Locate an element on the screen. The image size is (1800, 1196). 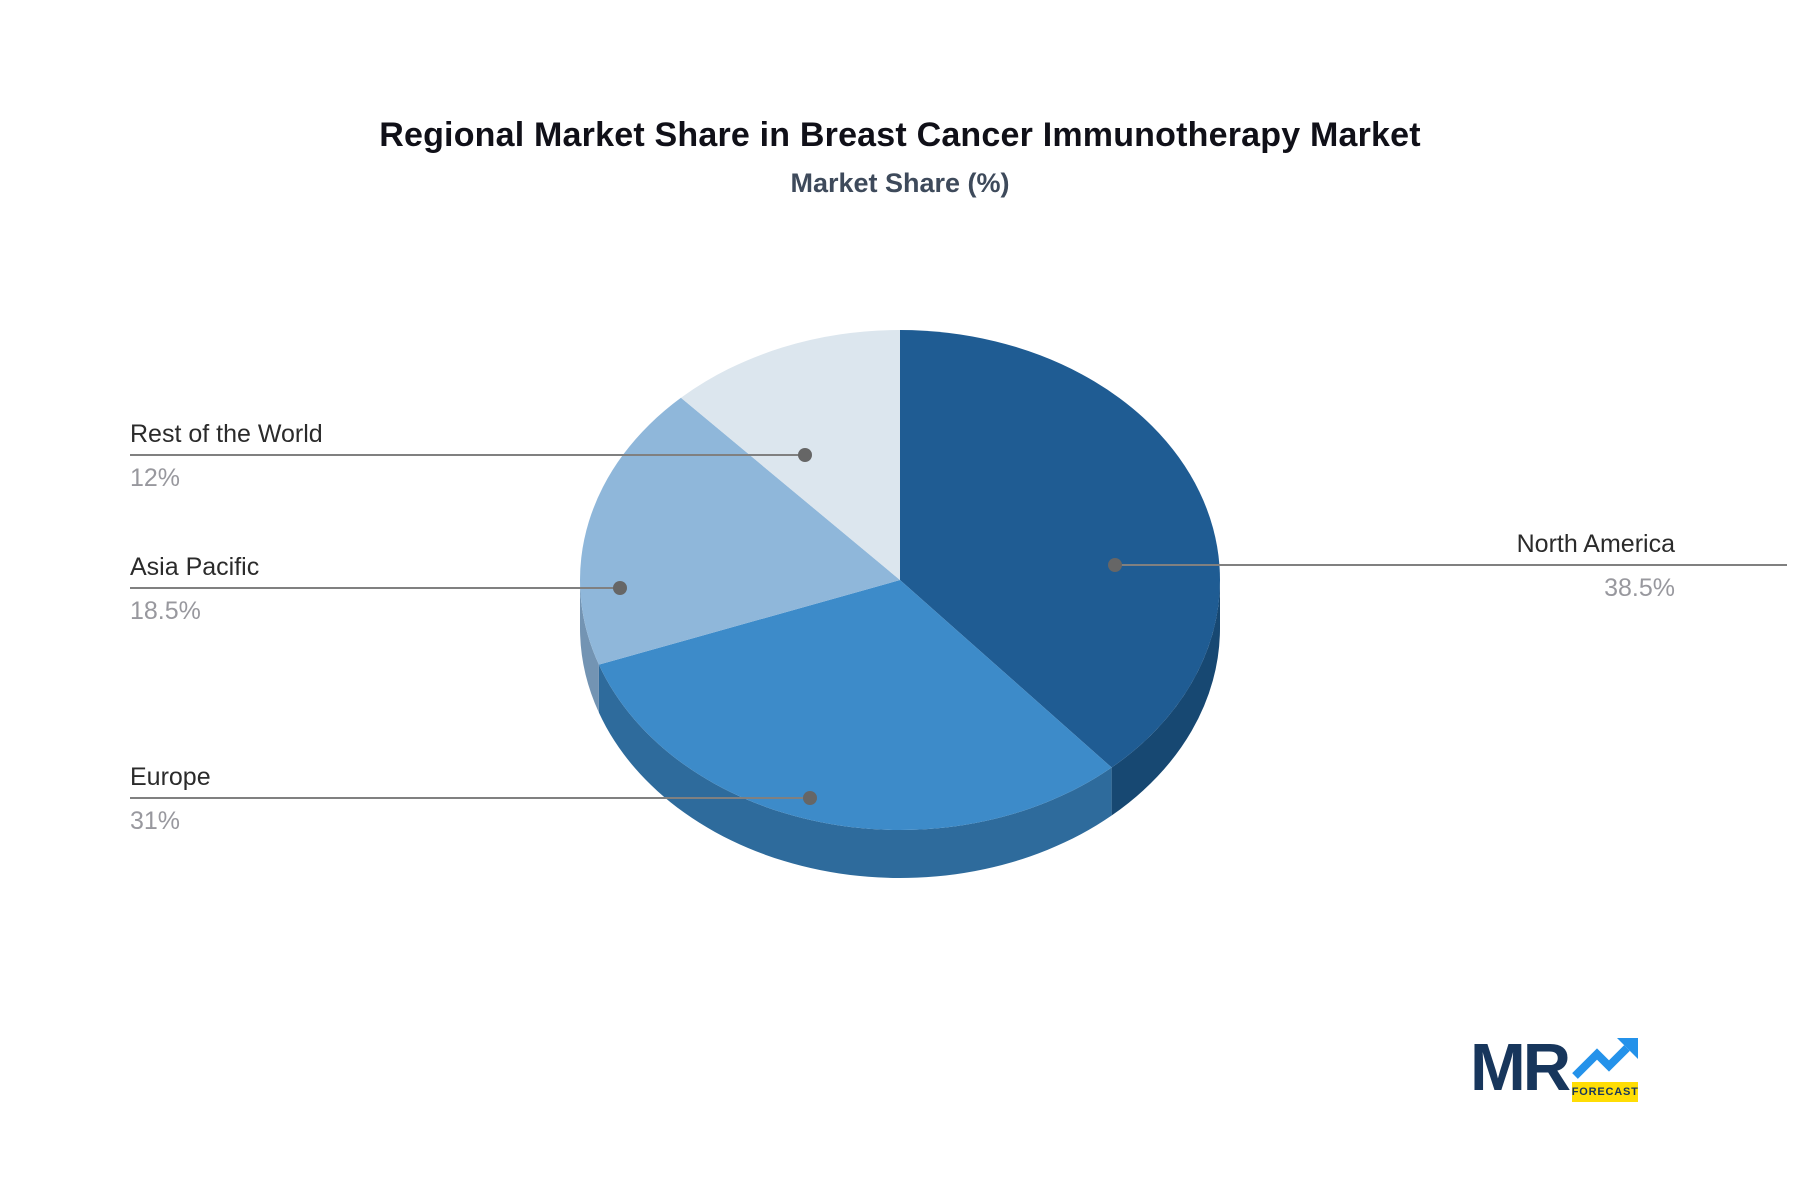
logo-mr-text: MR is located at coordinates (1520, 1067).